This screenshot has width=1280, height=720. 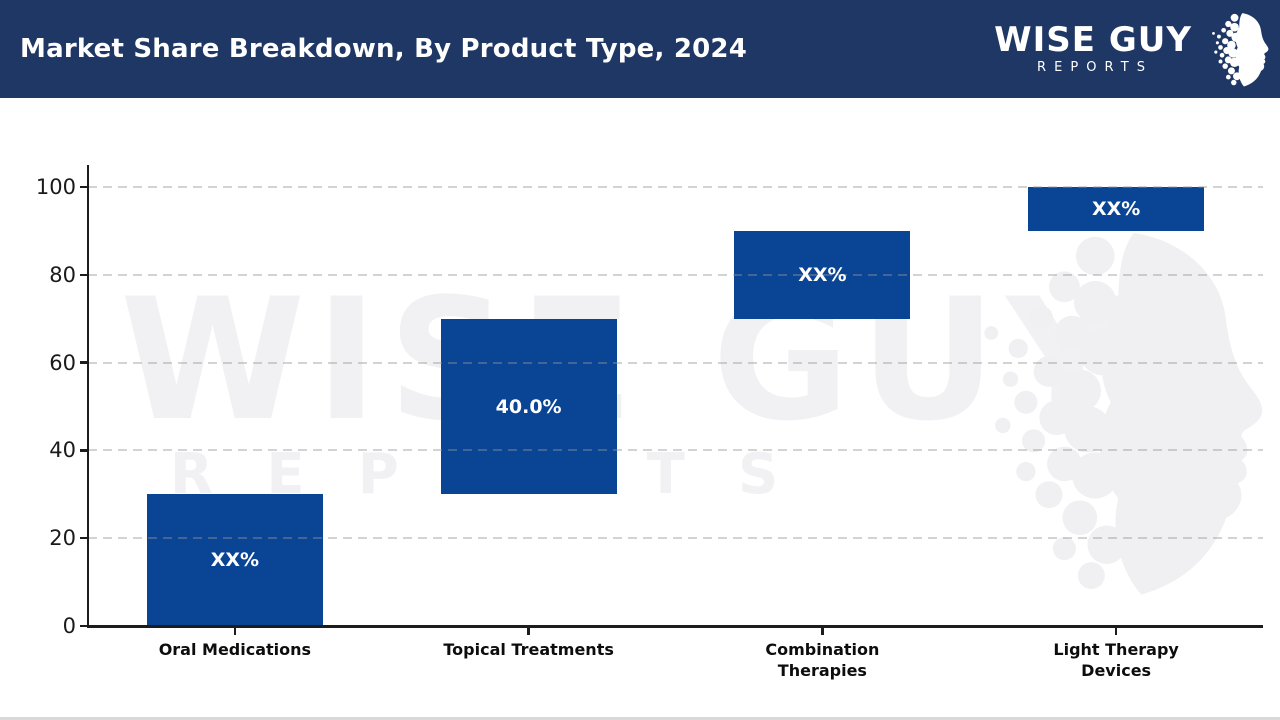 I want to click on y-axis-tick-label: 60, so click(x=62, y=362).